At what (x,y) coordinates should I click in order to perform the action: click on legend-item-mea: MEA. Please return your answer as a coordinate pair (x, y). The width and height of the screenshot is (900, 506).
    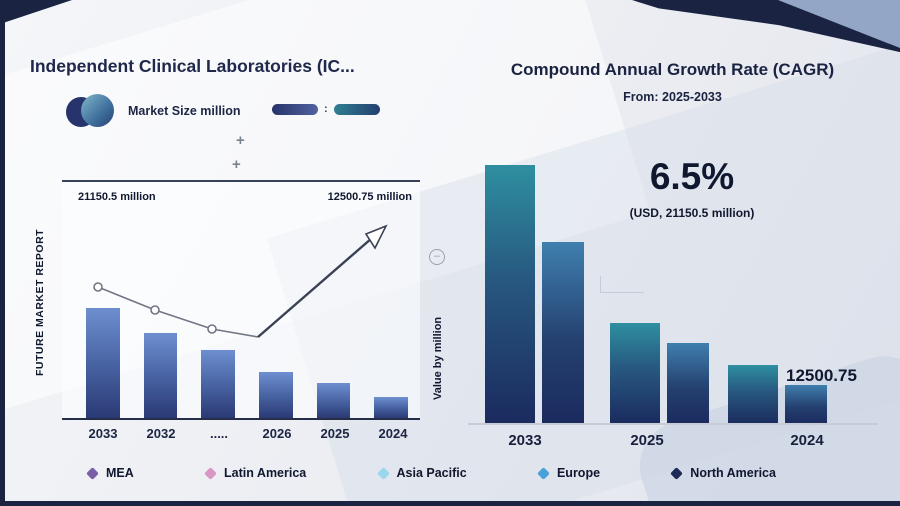
    Looking at the image, I should click on (110, 473).